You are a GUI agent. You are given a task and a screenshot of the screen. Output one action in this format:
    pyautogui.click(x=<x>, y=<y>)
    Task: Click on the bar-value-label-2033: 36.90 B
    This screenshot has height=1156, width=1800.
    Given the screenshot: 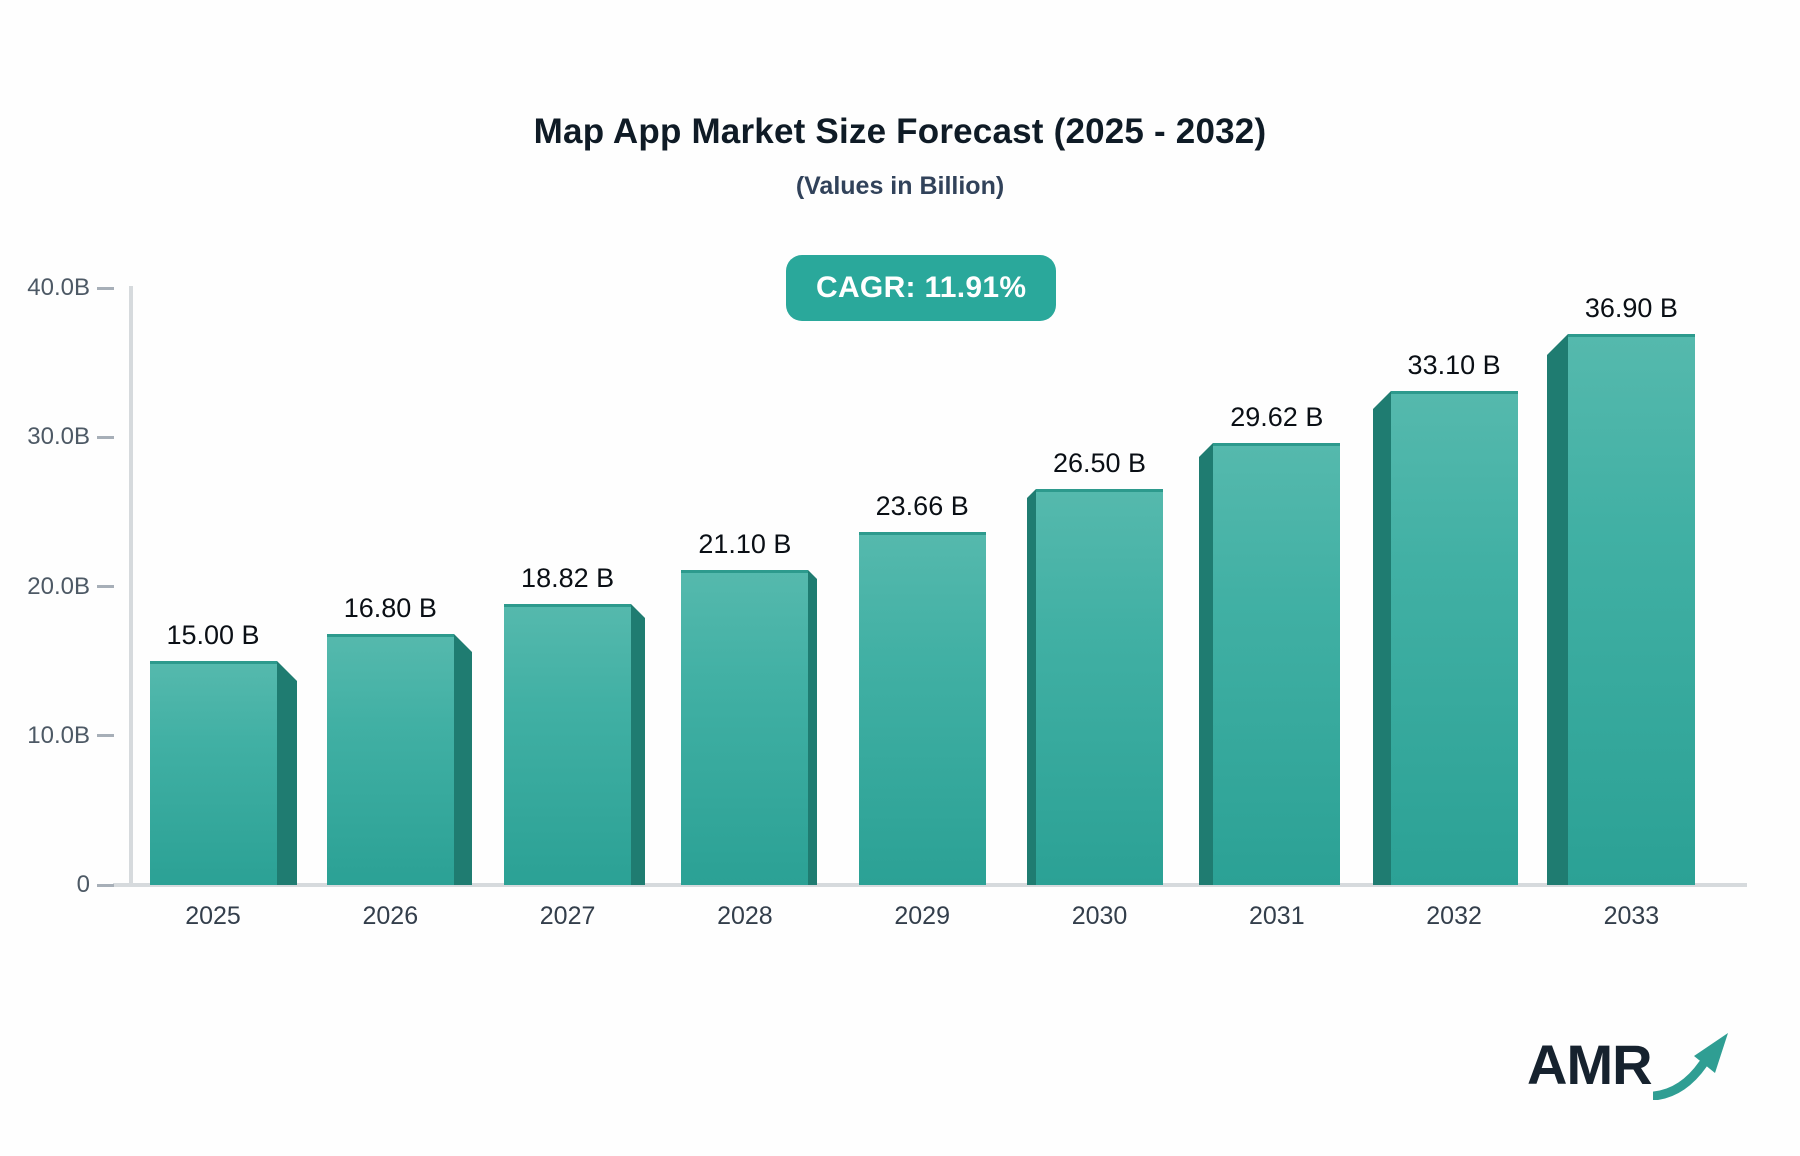 What is the action you would take?
    pyautogui.click(x=1631, y=308)
    